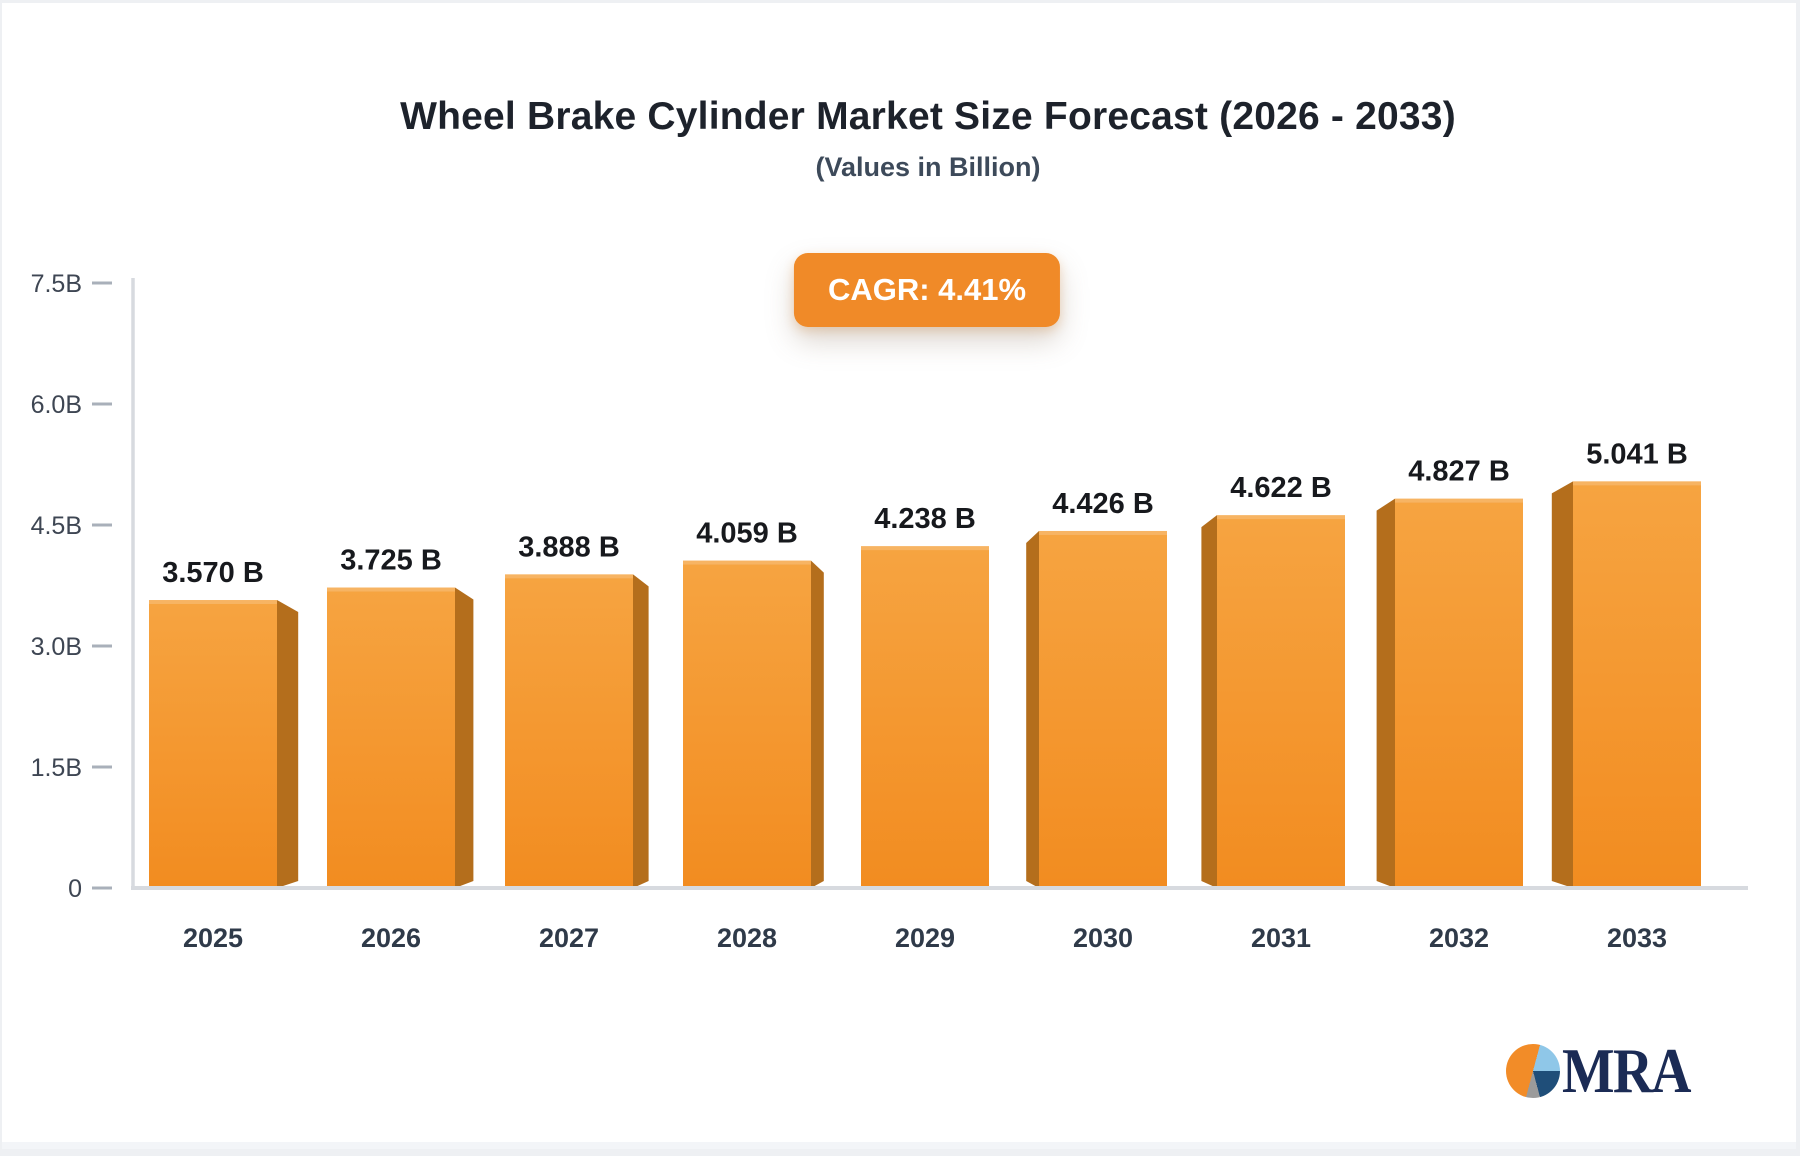  I want to click on pie-chart-logo-icon, so click(1533, 1071).